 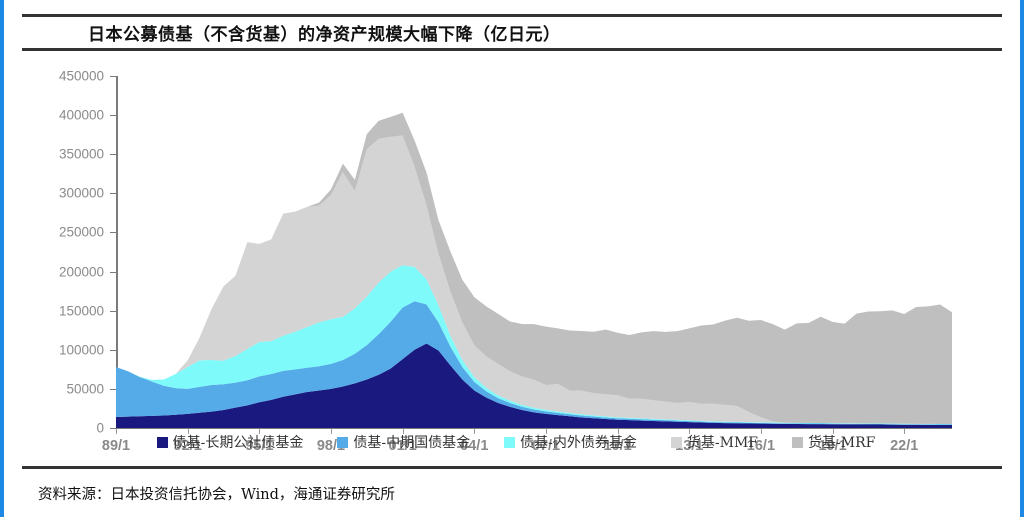 I want to click on x-tick-label: 13/1, so click(x=689, y=446).